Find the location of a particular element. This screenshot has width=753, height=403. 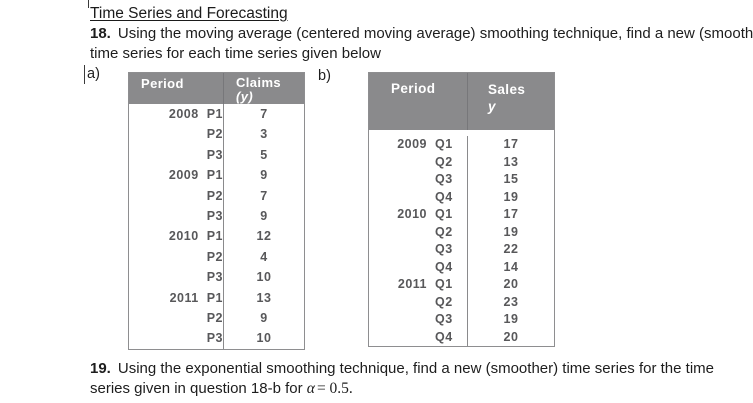

period-cell: 2010 P1 is located at coordinates (176, 236).